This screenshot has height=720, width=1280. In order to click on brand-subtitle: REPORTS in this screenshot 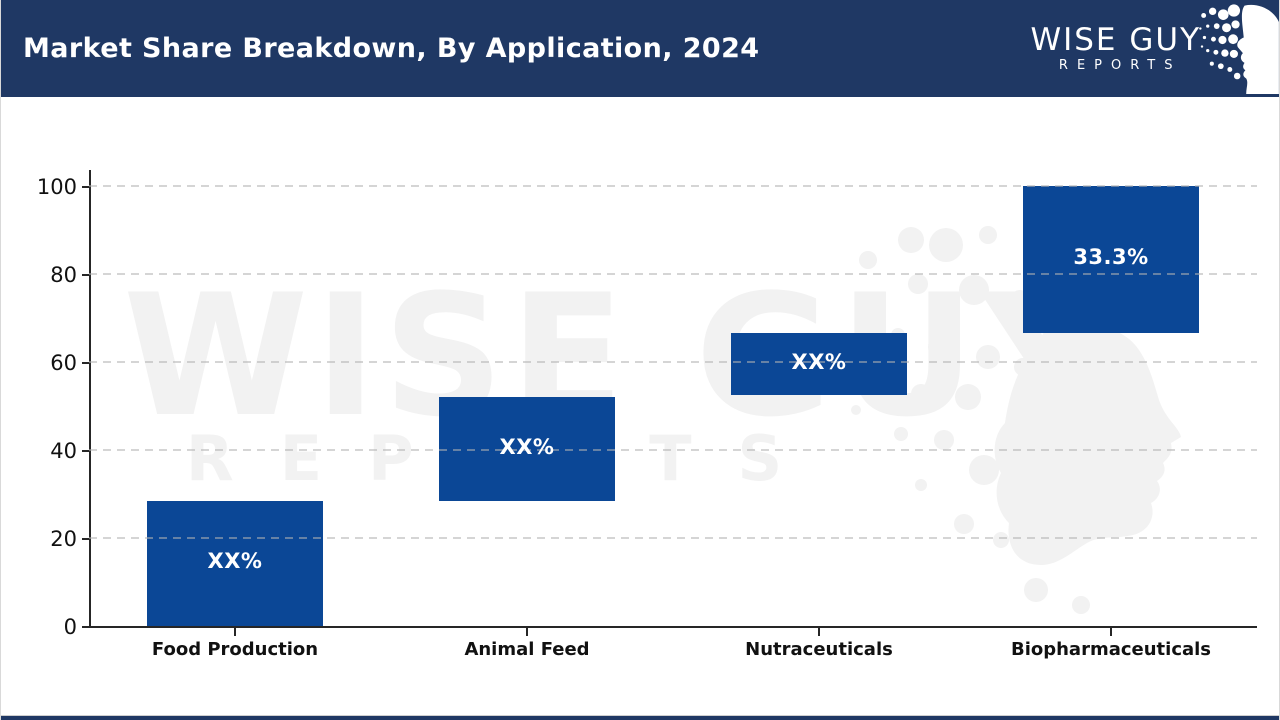, I will do `click(1120, 65)`.